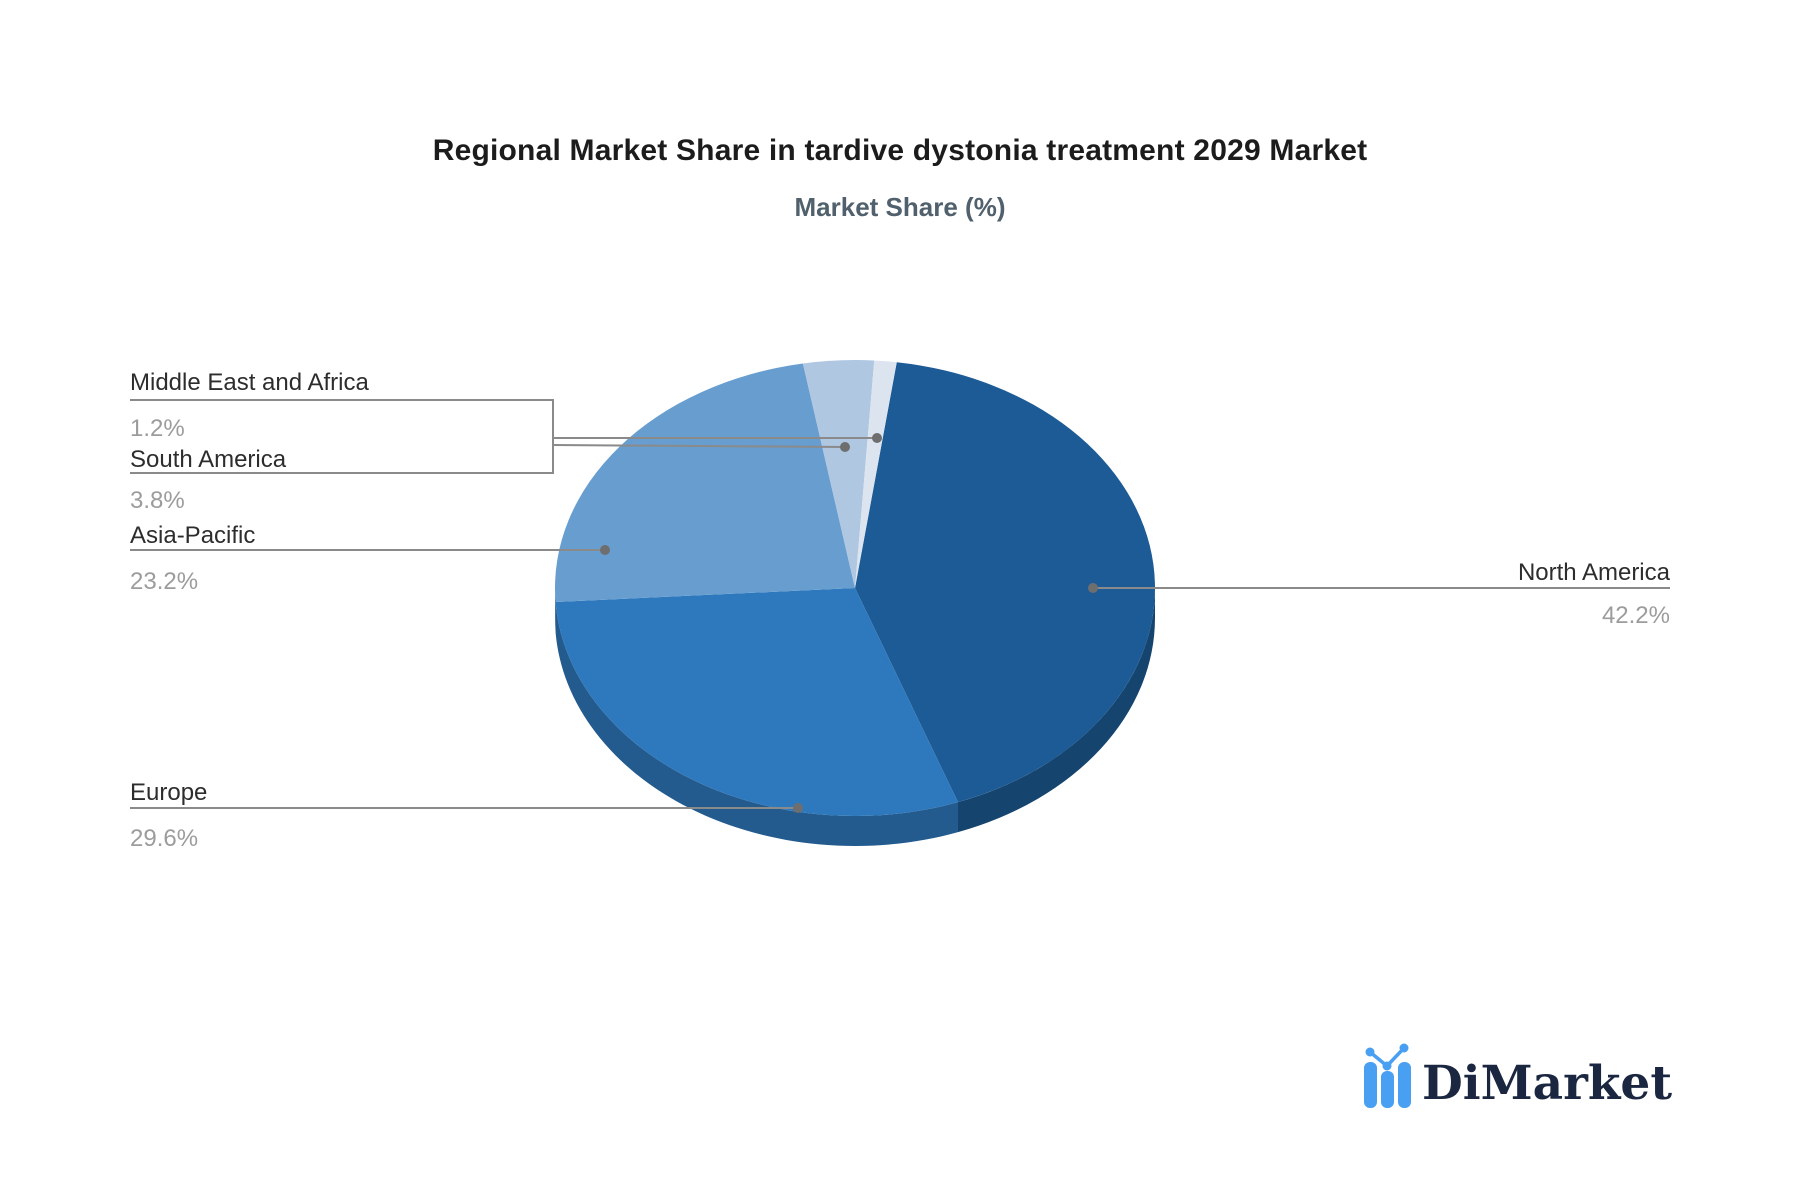 This screenshot has width=1800, height=1196. What do you see at coordinates (756, 702) in the screenshot?
I see `pie-slice-europe` at bounding box center [756, 702].